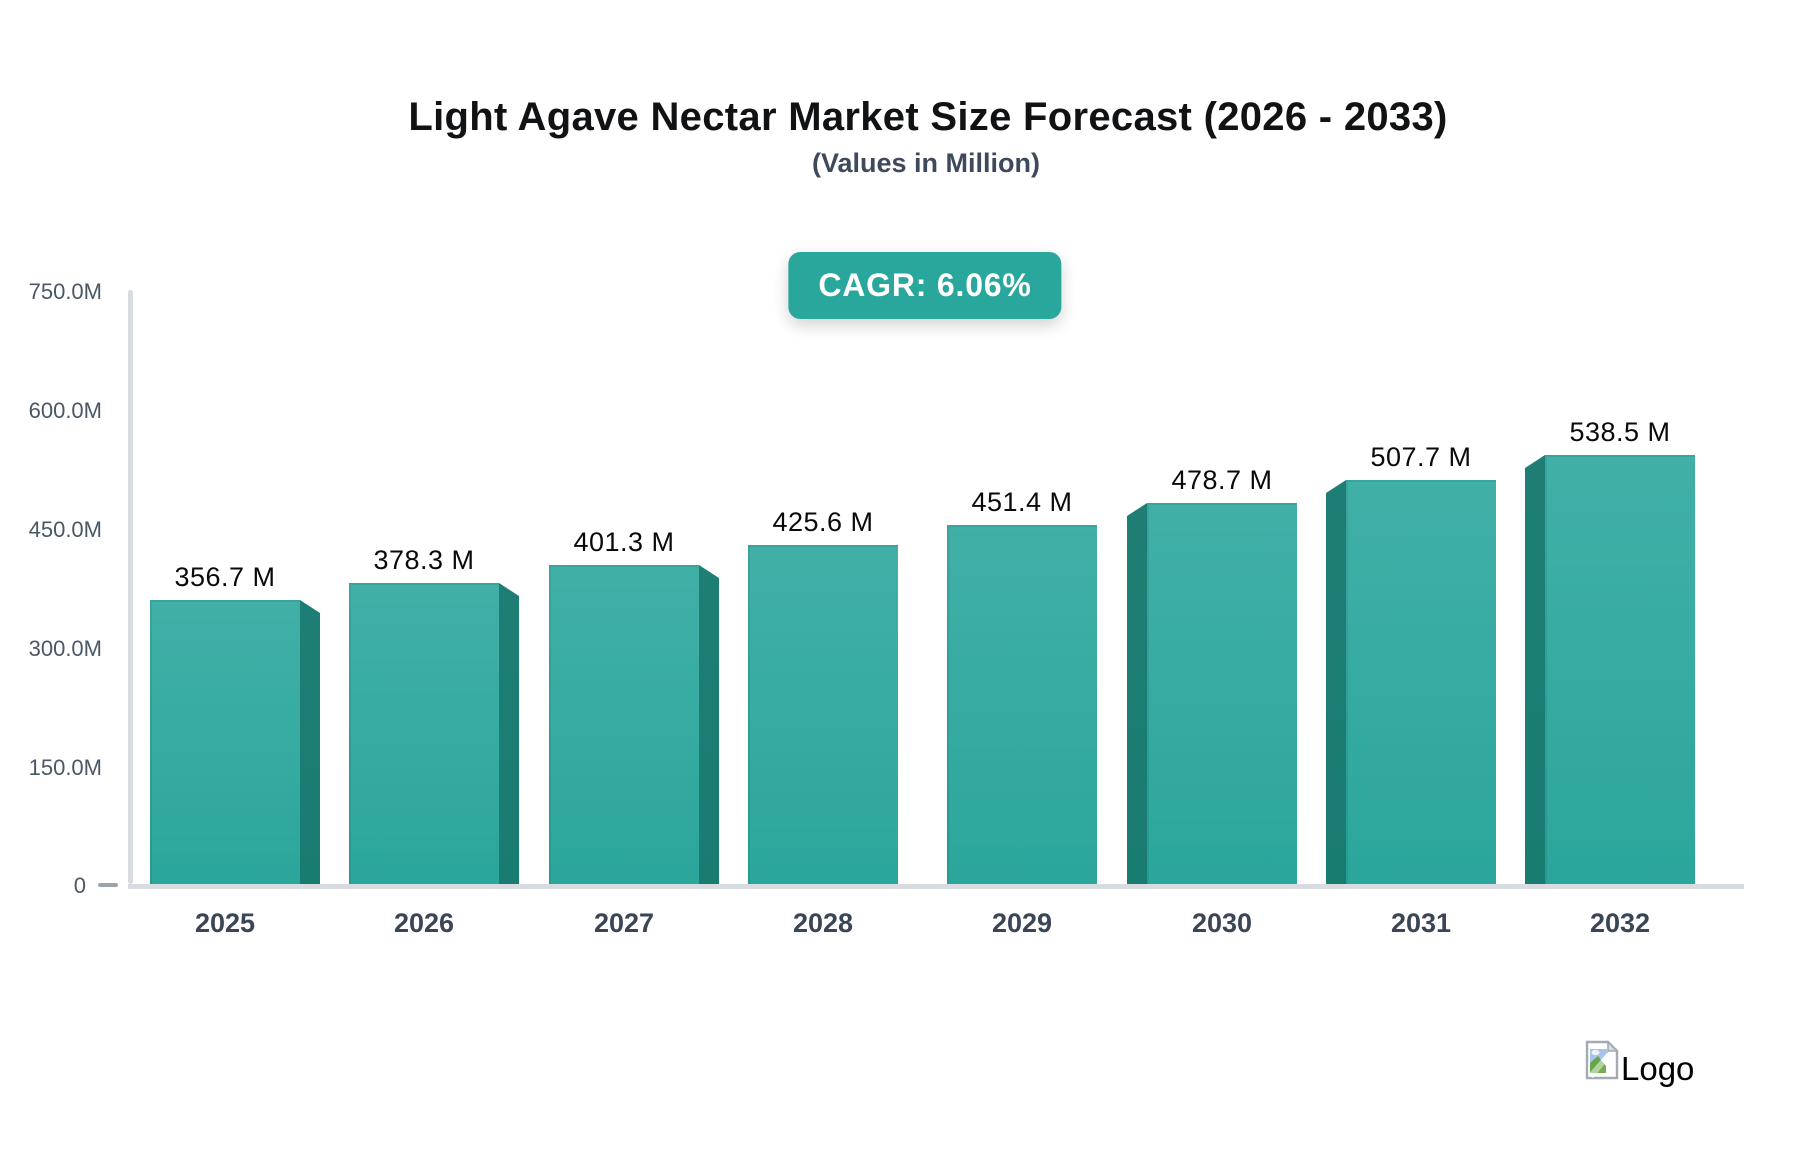  I want to click on y-axis-line, so click(130, 587).